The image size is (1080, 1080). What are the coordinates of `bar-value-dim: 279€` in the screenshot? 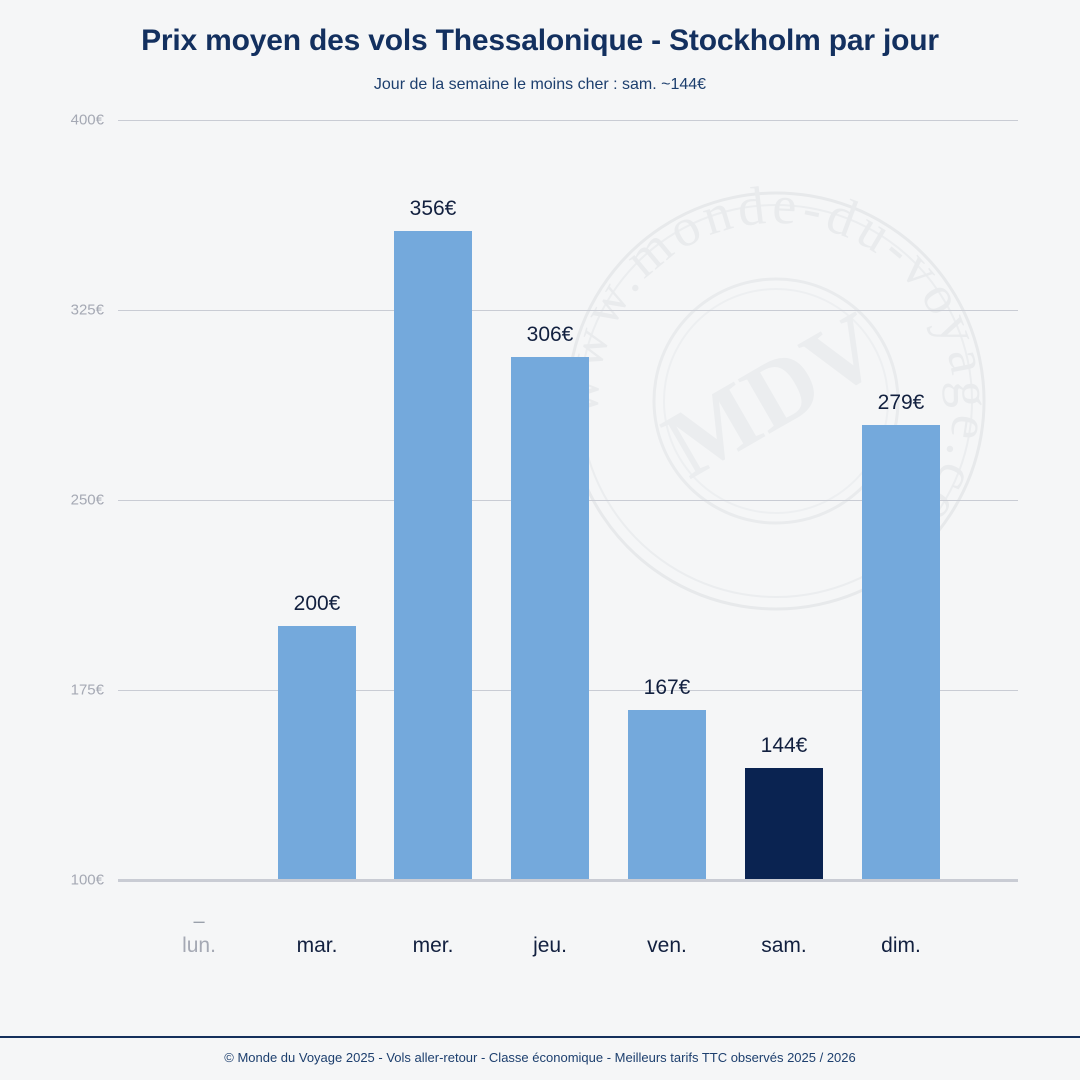 It's located at (901, 402).